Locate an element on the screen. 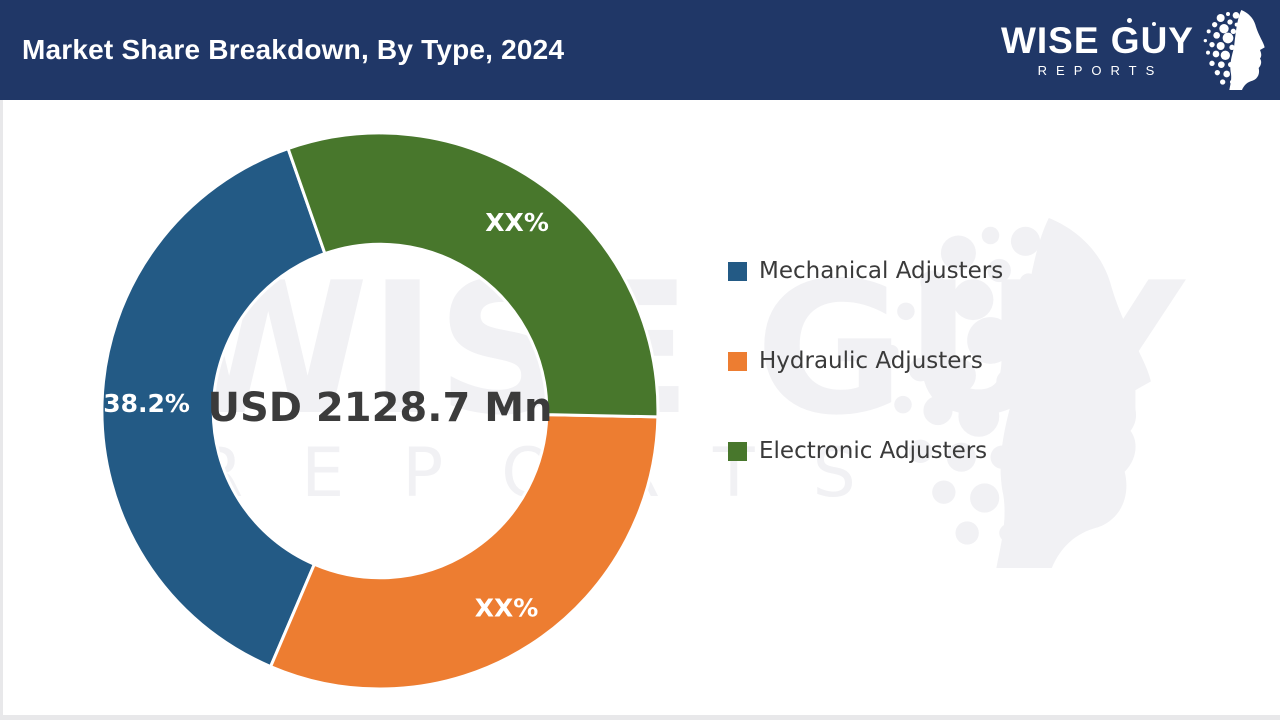 The image size is (1280, 720). logo-reports-text: REPORTS is located at coordinates (1100, 70).